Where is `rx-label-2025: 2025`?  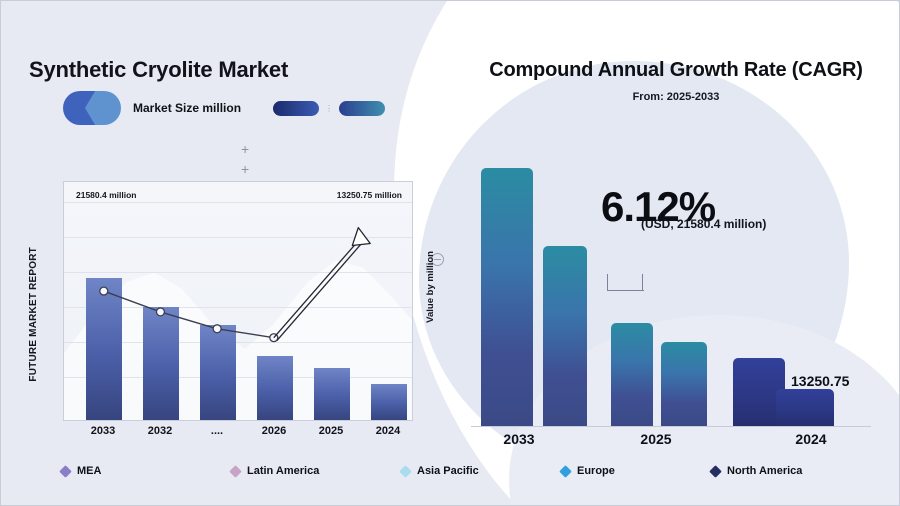 rx-label-2025: 2025 is located at coordinates (656, 439).